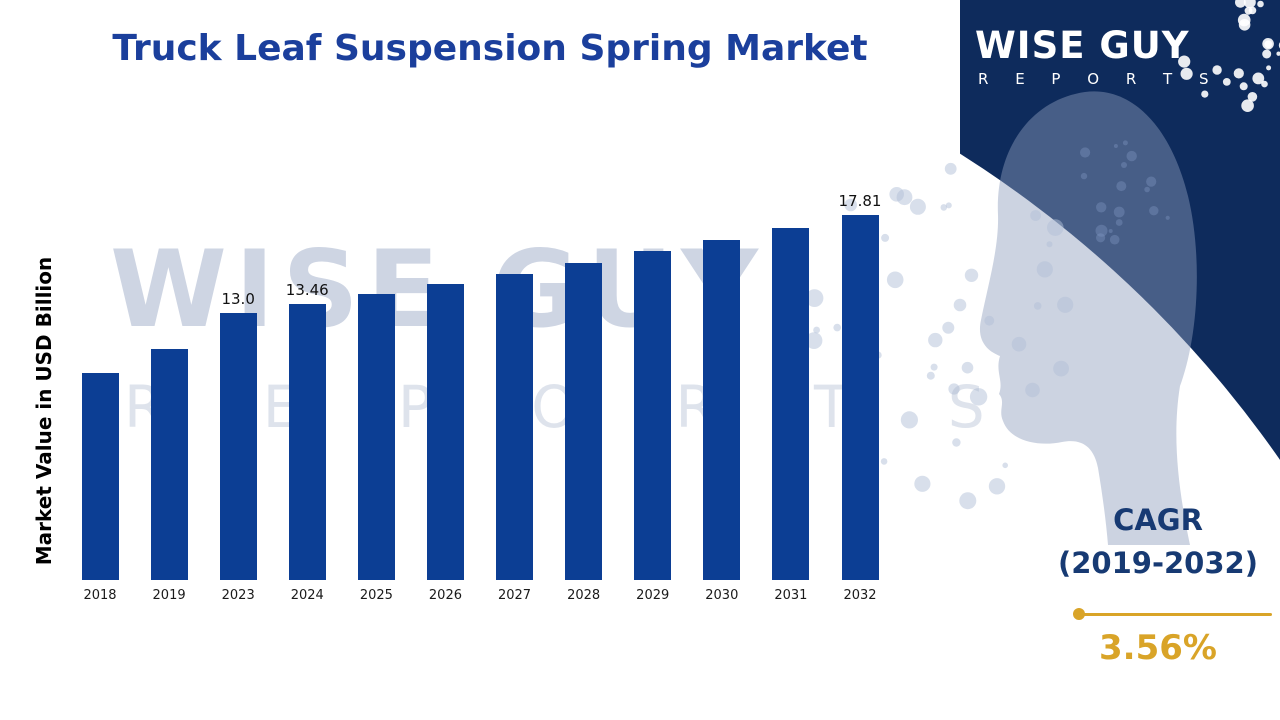 The height and width of the screenshot is (720, 1280). What do you see at coordinates (445, 595) in the screenshot?
I see `x-axis-tick-label: 2026` at bounding box center [445, 595].